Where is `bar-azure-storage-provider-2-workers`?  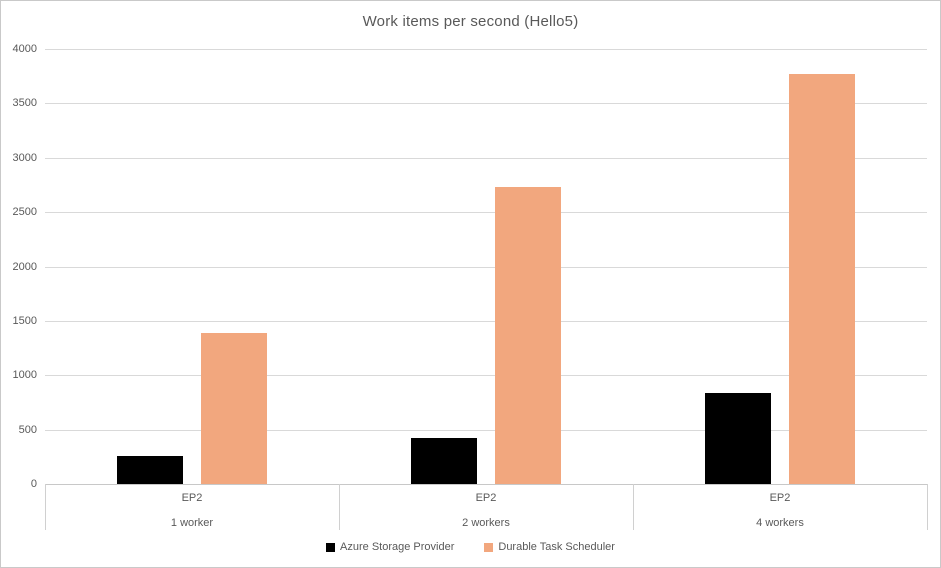
bar-azure-storage-provider-2-workers is located at coordinates (444, 461).